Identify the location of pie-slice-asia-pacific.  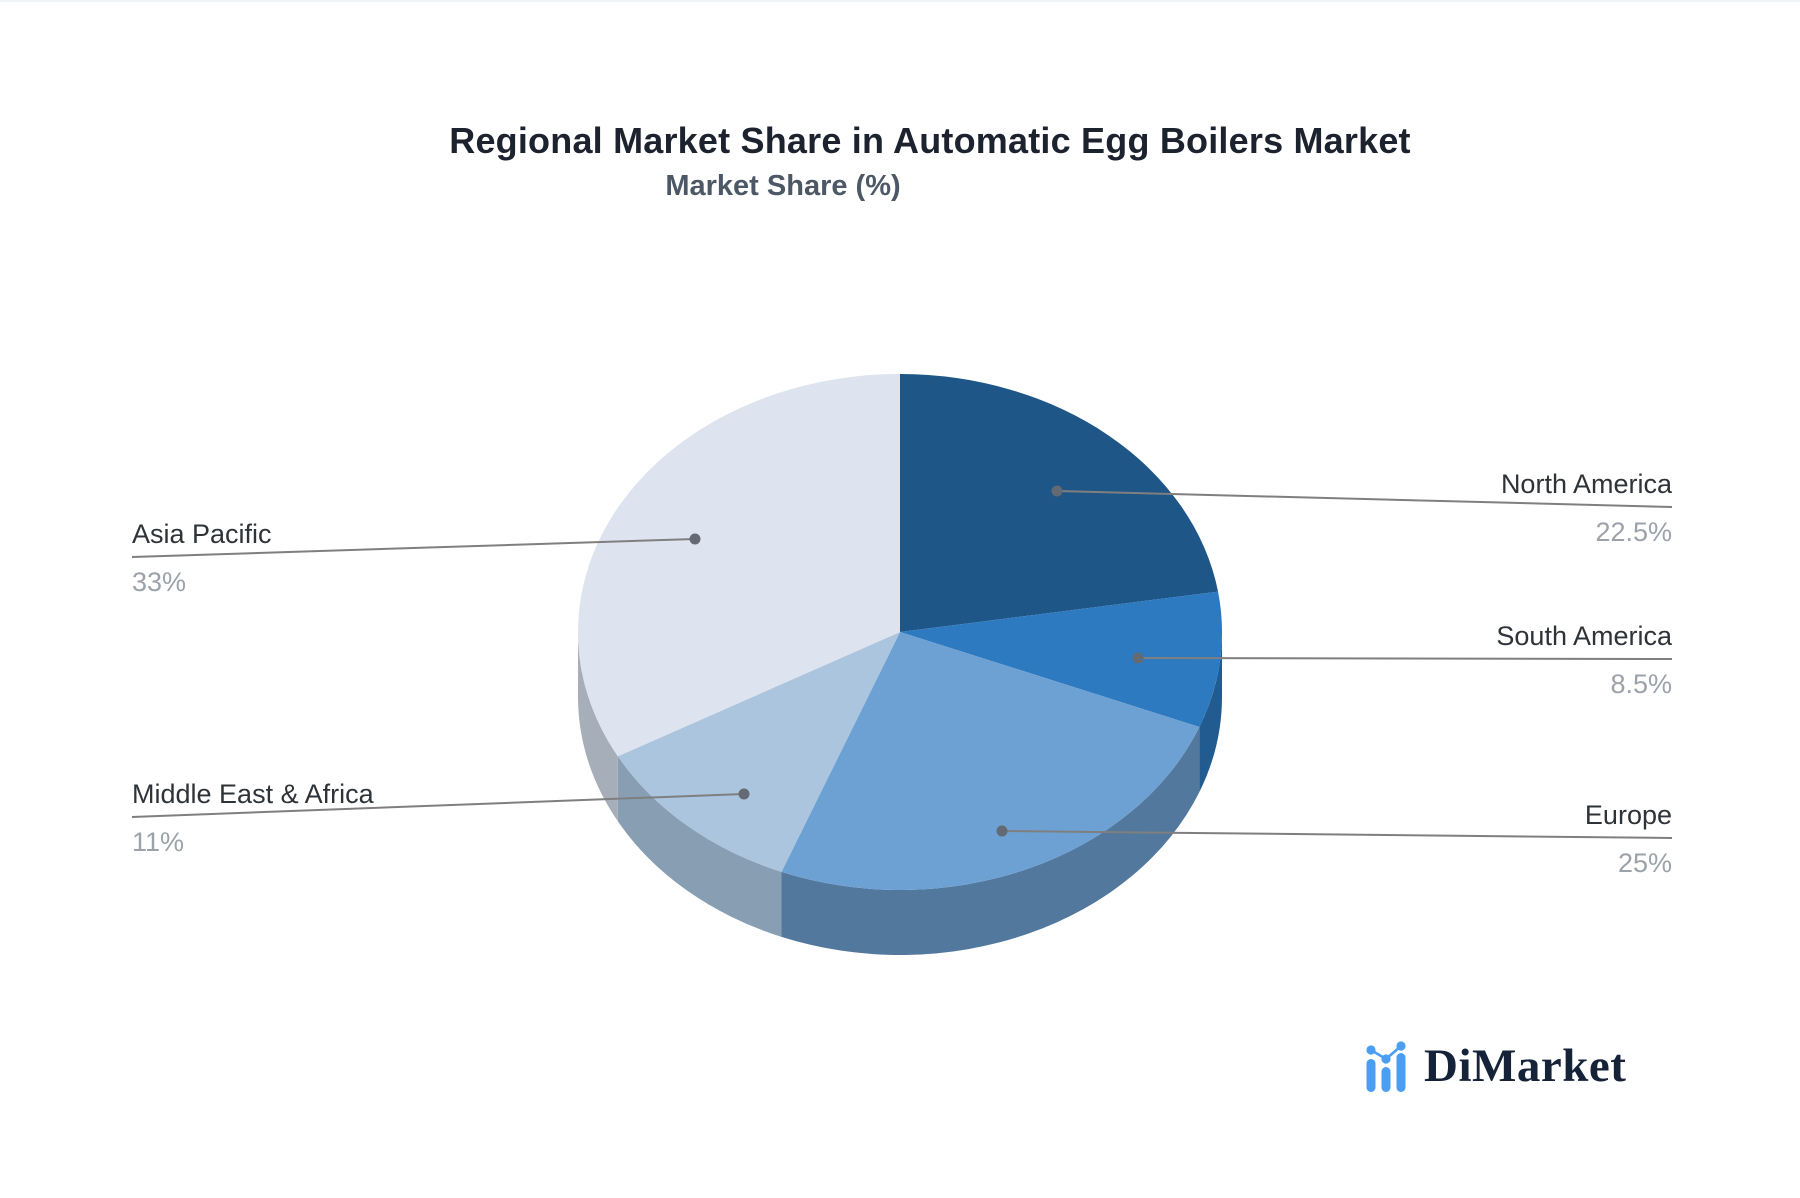
(739, 565).